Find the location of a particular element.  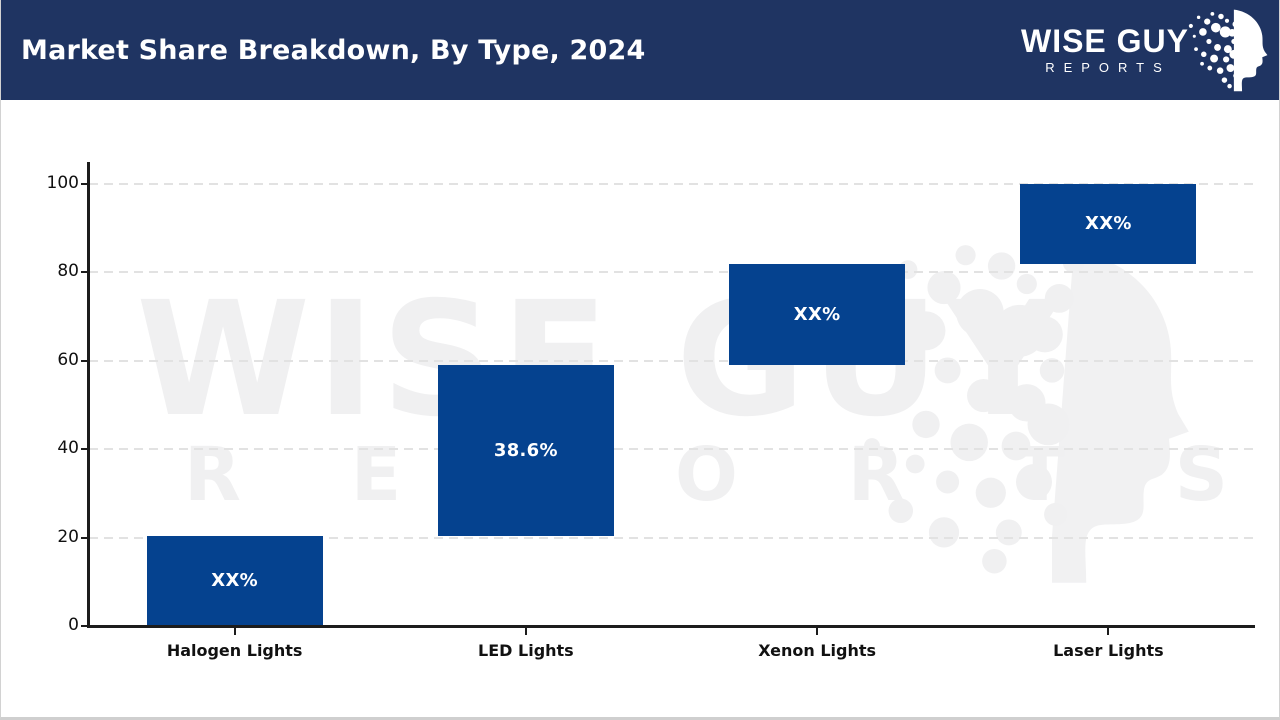

y-tick-label: 60 is located at coordinates (68, 359).